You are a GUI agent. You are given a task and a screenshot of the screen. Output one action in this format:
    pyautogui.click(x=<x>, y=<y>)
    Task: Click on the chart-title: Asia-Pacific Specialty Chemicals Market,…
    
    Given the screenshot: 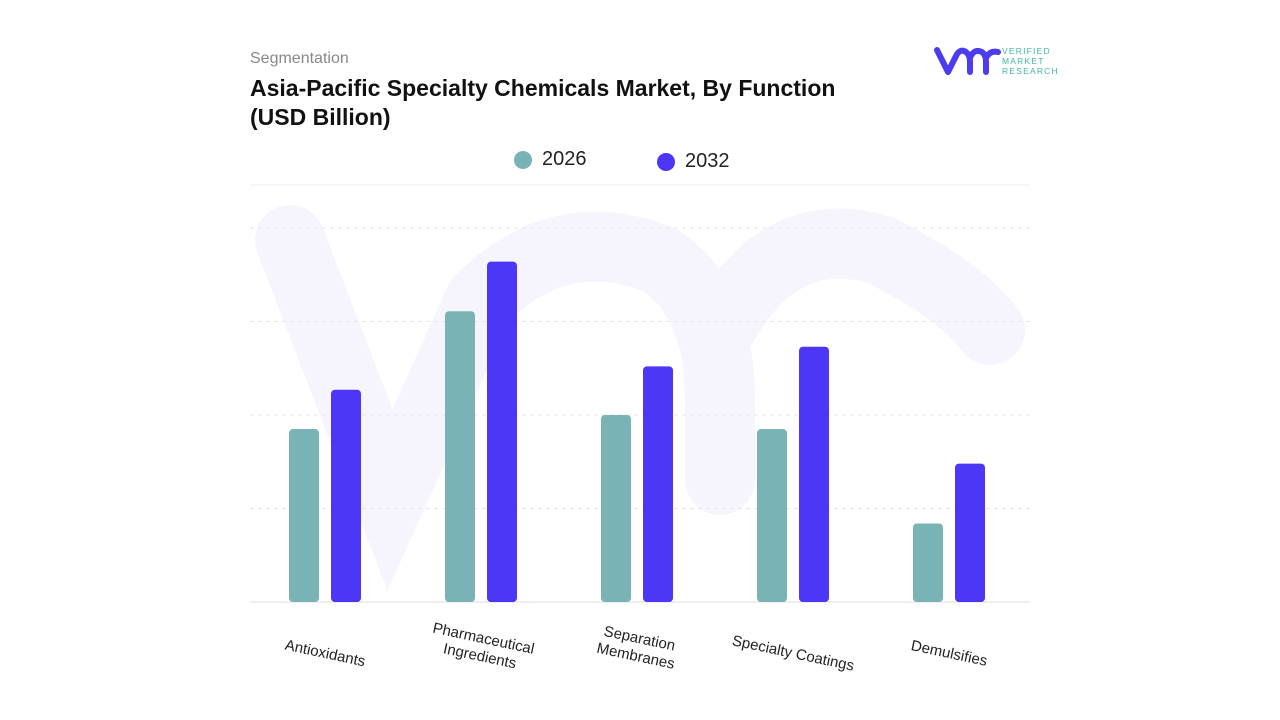 What is the action you would take?
    pyautogui.click(x=543, y=102)
    